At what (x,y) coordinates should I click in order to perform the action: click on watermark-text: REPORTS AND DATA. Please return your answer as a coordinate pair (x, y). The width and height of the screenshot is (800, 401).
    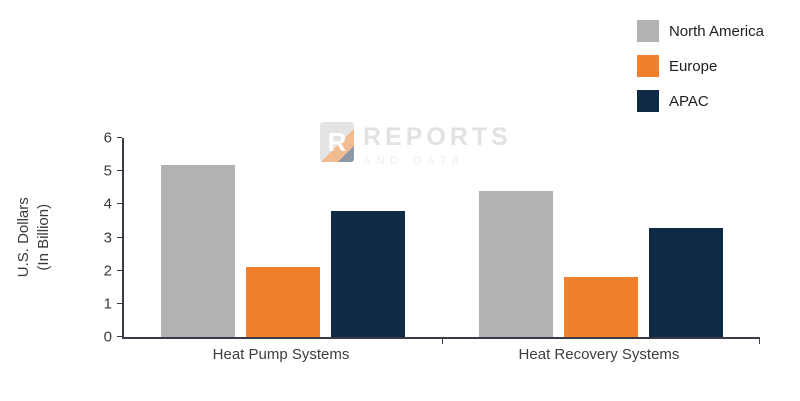
    Looking at the image, I should click on (437, 145).